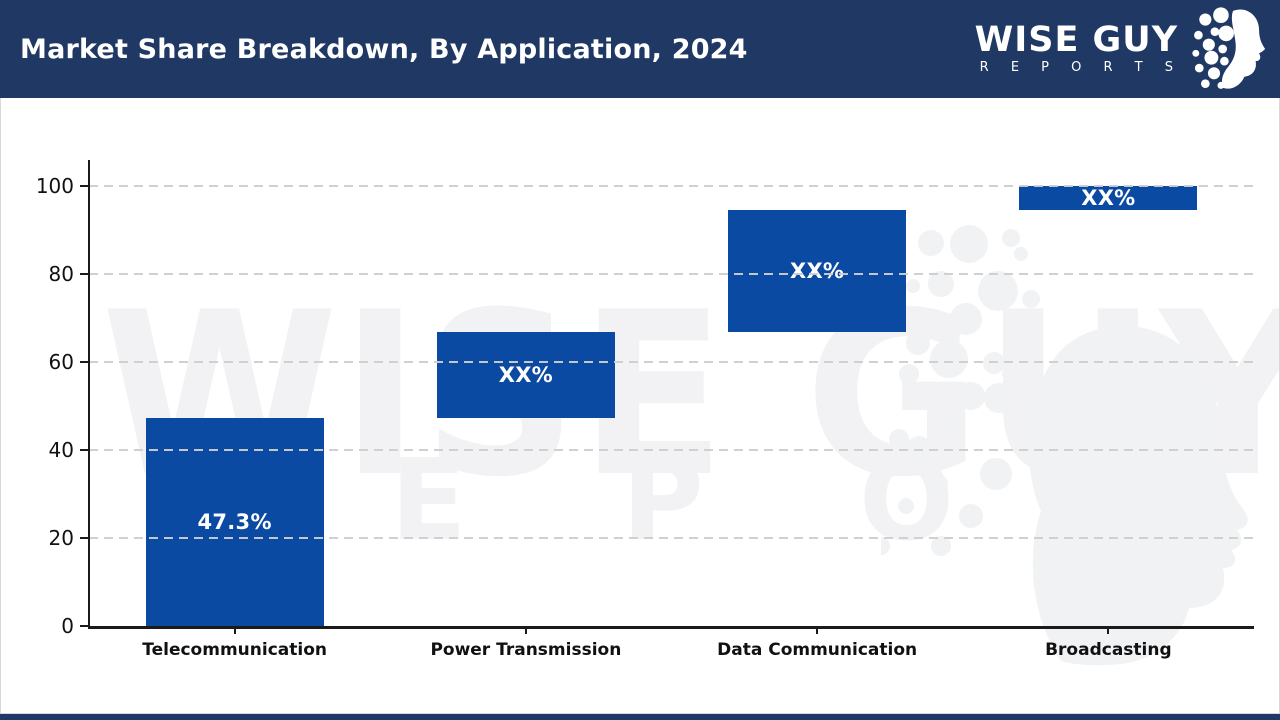 The width and height of the screenshot is (1280, 720). What do you see at coordinates (1080, 67) in the screenshot?
I see `brand-subname: R E P O R T S` at bounding box center [1080, 67].